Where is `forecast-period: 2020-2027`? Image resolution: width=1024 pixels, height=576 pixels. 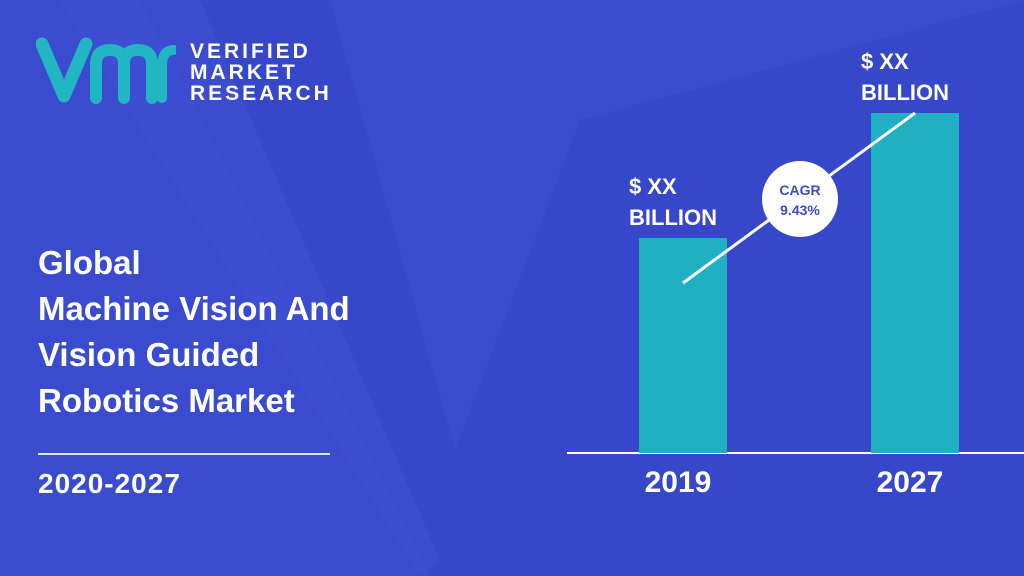 forecast-period: 2020-2027 is located at coordinates (109, 483).